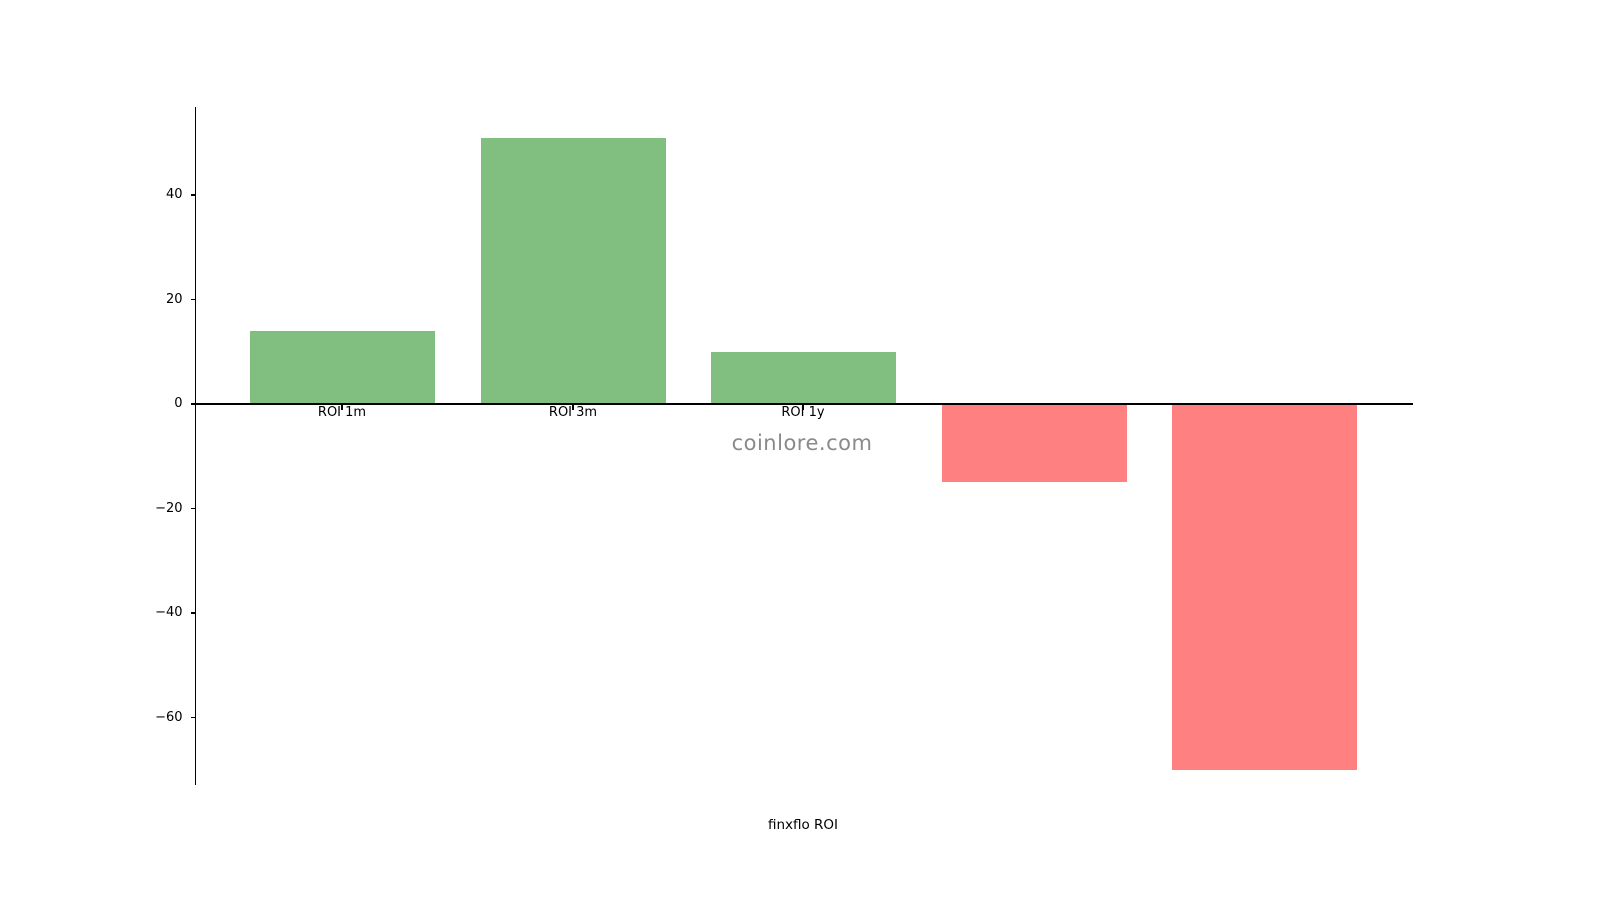 Image resolution: width=1600 pixels, height=900 pixels. Describe the element at coordinates (178, 403) in the screenshot. I see `y-tick-label: 0` at that location.